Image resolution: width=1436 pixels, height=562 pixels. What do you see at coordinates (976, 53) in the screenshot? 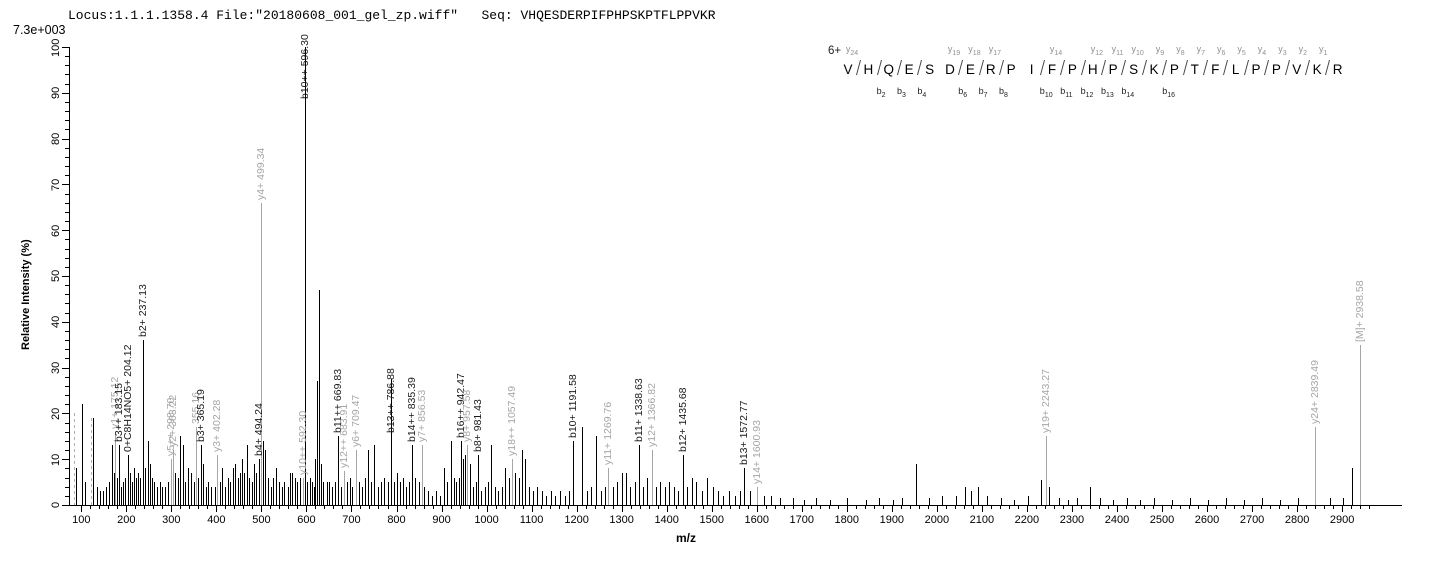
I see `ion-index: 18` at bounding box center [976, 53].